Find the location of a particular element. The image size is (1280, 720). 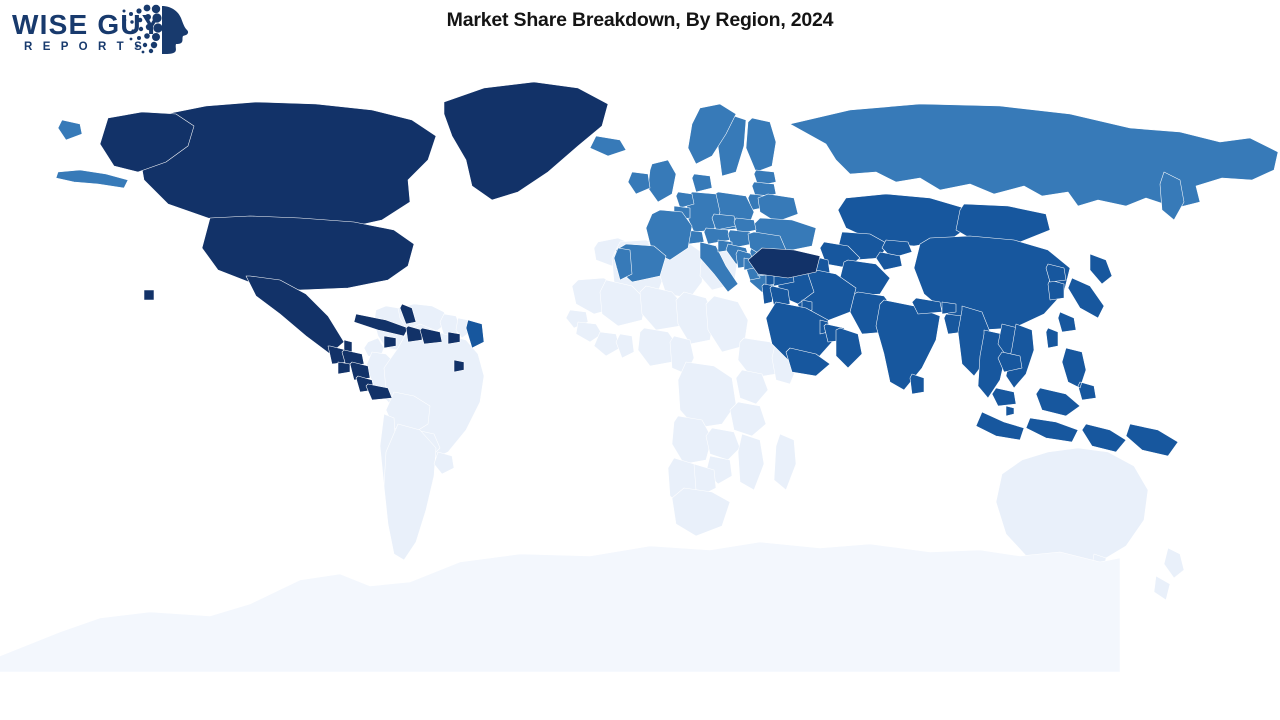

country-nigeria is located at coordinates (658, 347).